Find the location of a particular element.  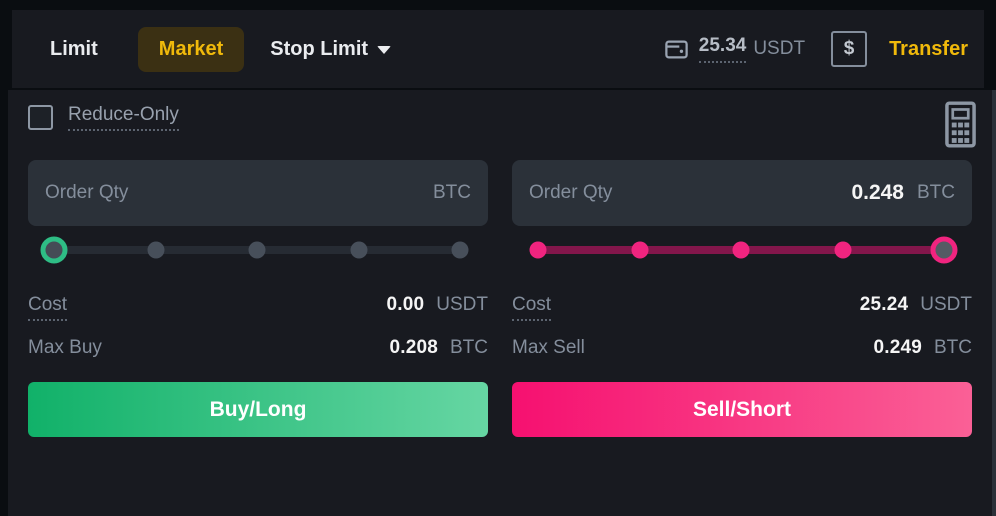

order-type-tabs: Limit Market Stop Limit is located at coordinates (221, 49).